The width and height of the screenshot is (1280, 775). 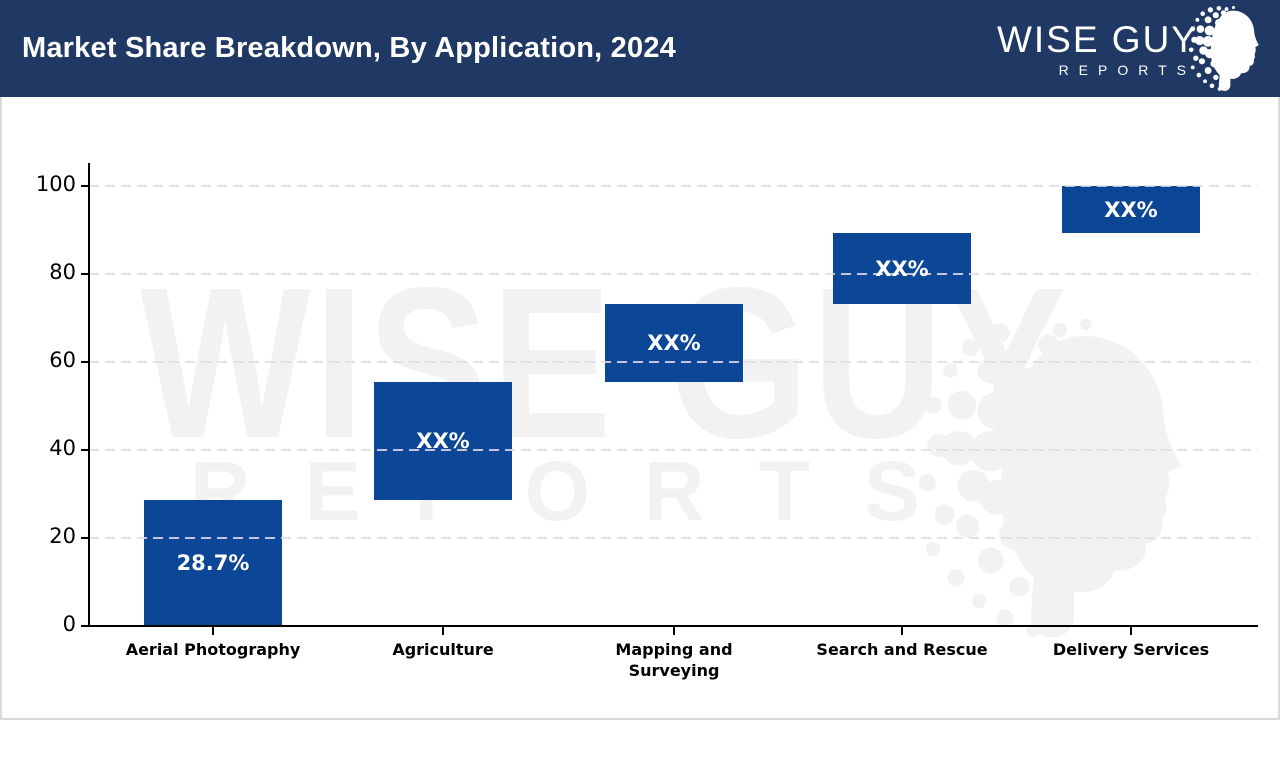 I want to click on logo-subtext: REPORTS, so click(x=1127, y=69).